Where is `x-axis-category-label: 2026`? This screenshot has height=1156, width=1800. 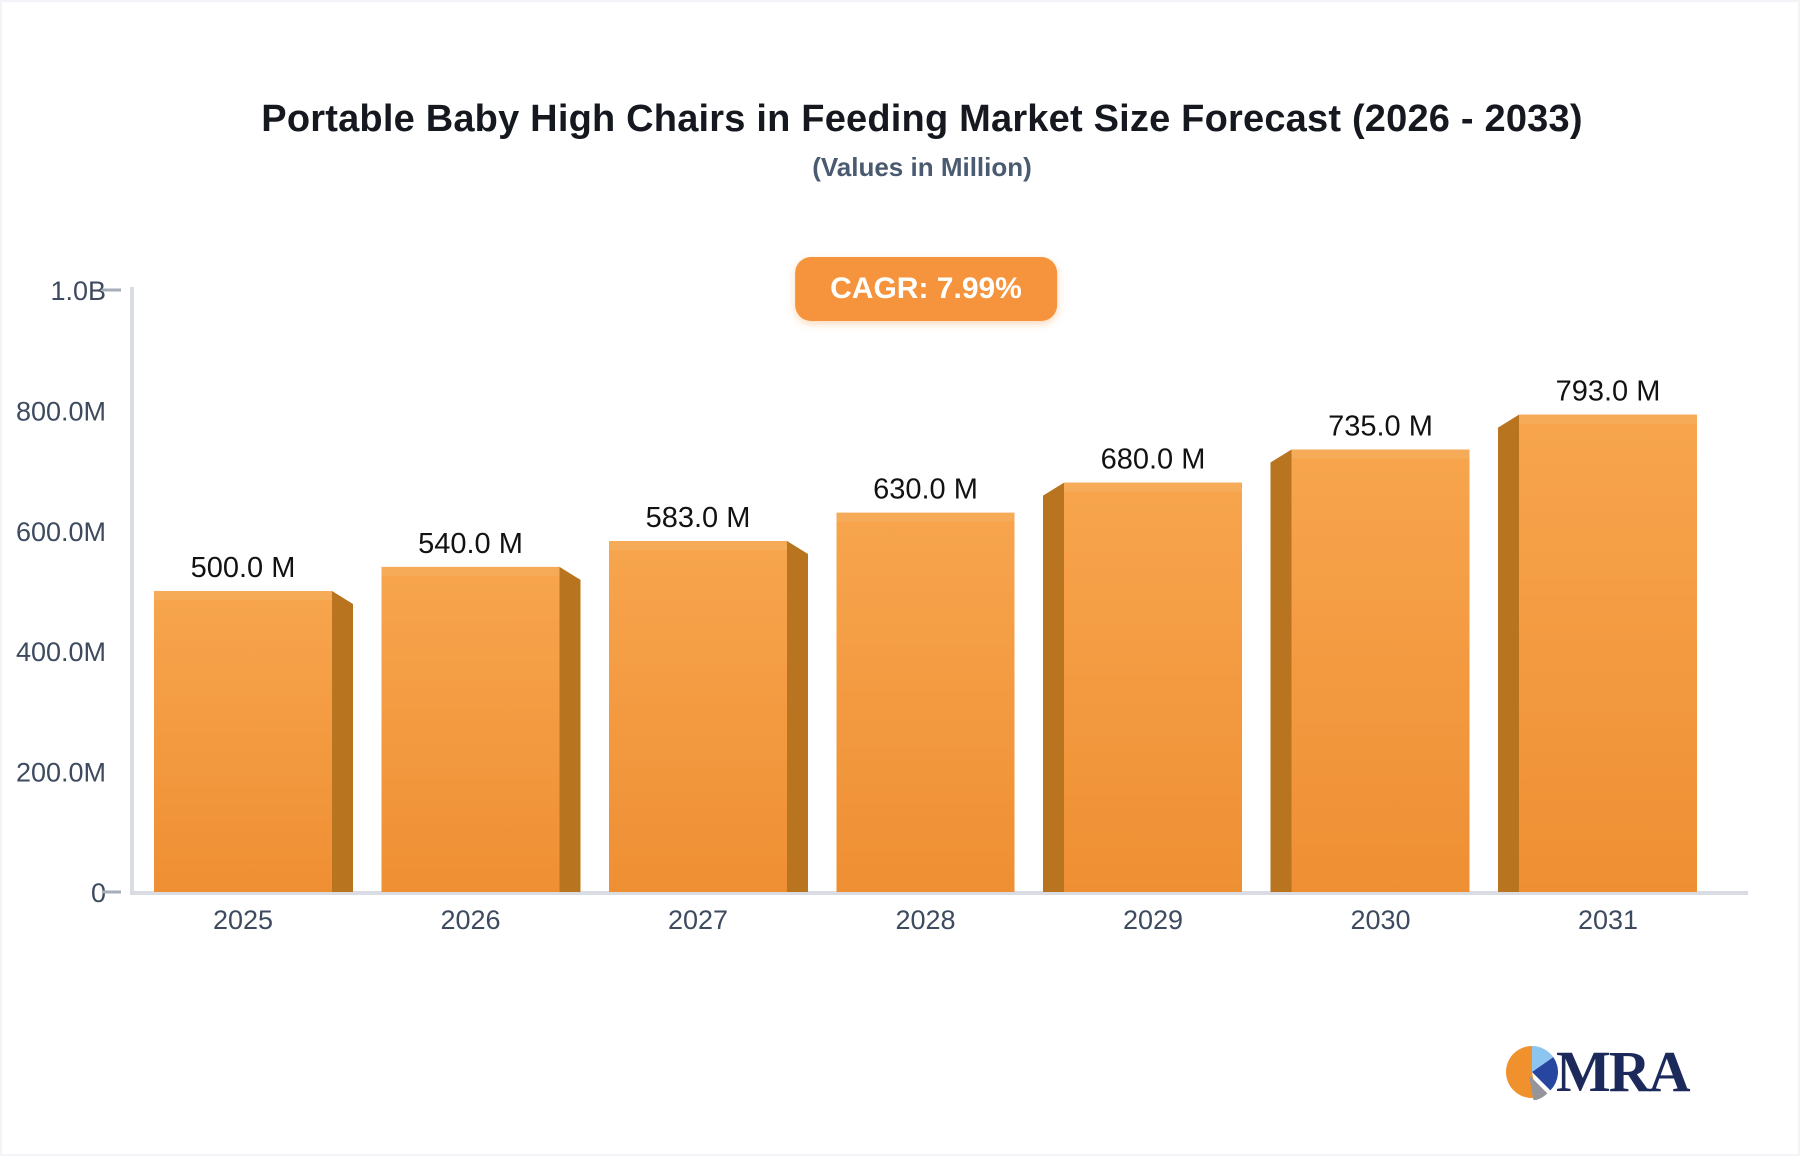
x-axis-category-label: 2026 is located at coordinates (470, 920).